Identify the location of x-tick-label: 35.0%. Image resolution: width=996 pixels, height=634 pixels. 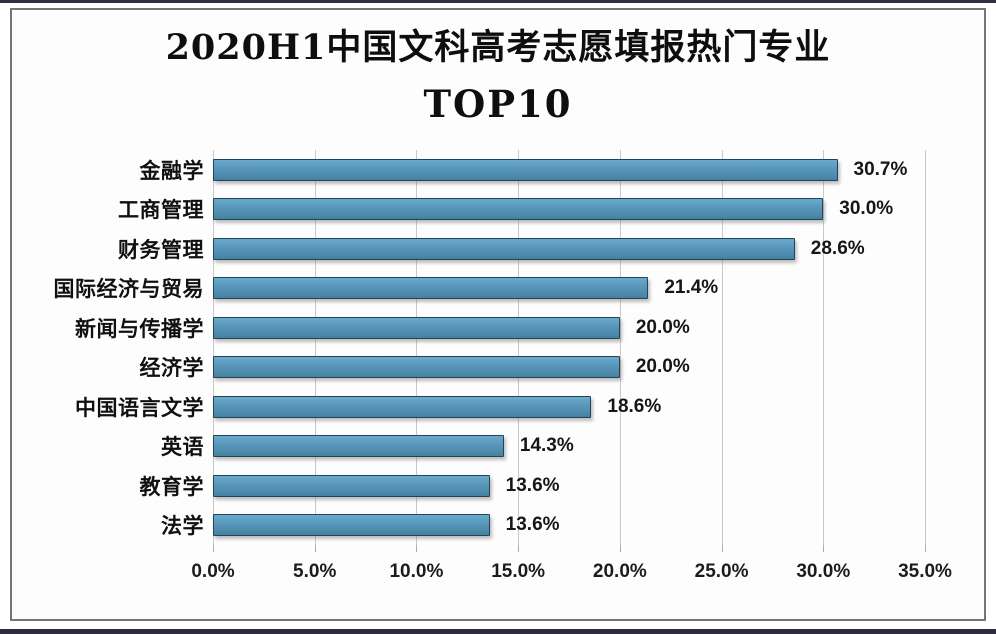
(925, 571).